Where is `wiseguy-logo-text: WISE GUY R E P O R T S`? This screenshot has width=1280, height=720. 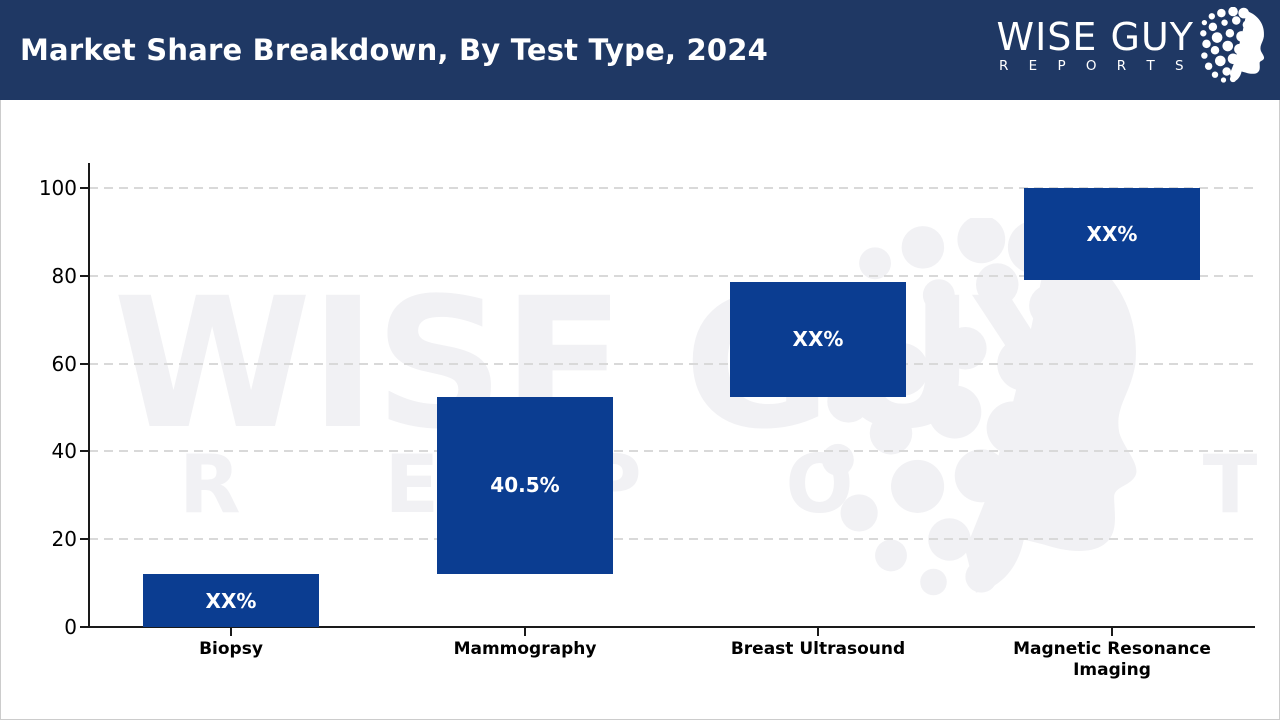
wiseguy-logo-text: WISE GUY R E P O R T S is located at coordinates (1095, 44).